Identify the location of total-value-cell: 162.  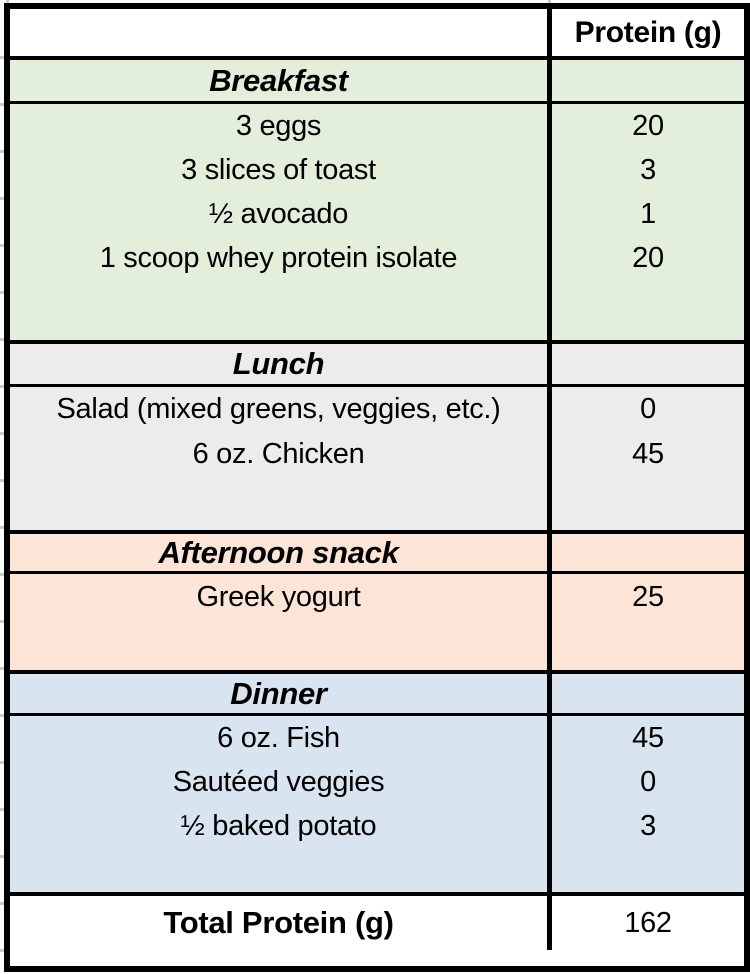
(645, 923).